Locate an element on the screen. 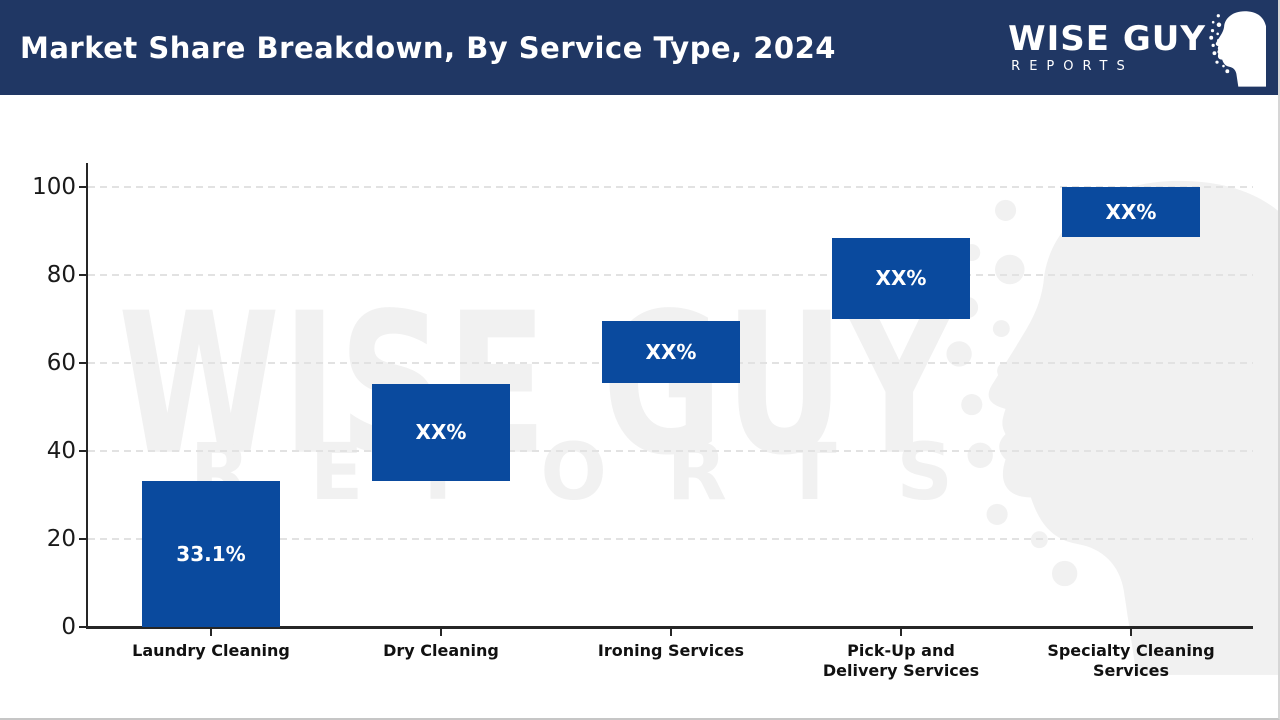 The width and height of the screenshot is (1280, 720). y-tick-label: 0 is located at coordinates (68, 627).